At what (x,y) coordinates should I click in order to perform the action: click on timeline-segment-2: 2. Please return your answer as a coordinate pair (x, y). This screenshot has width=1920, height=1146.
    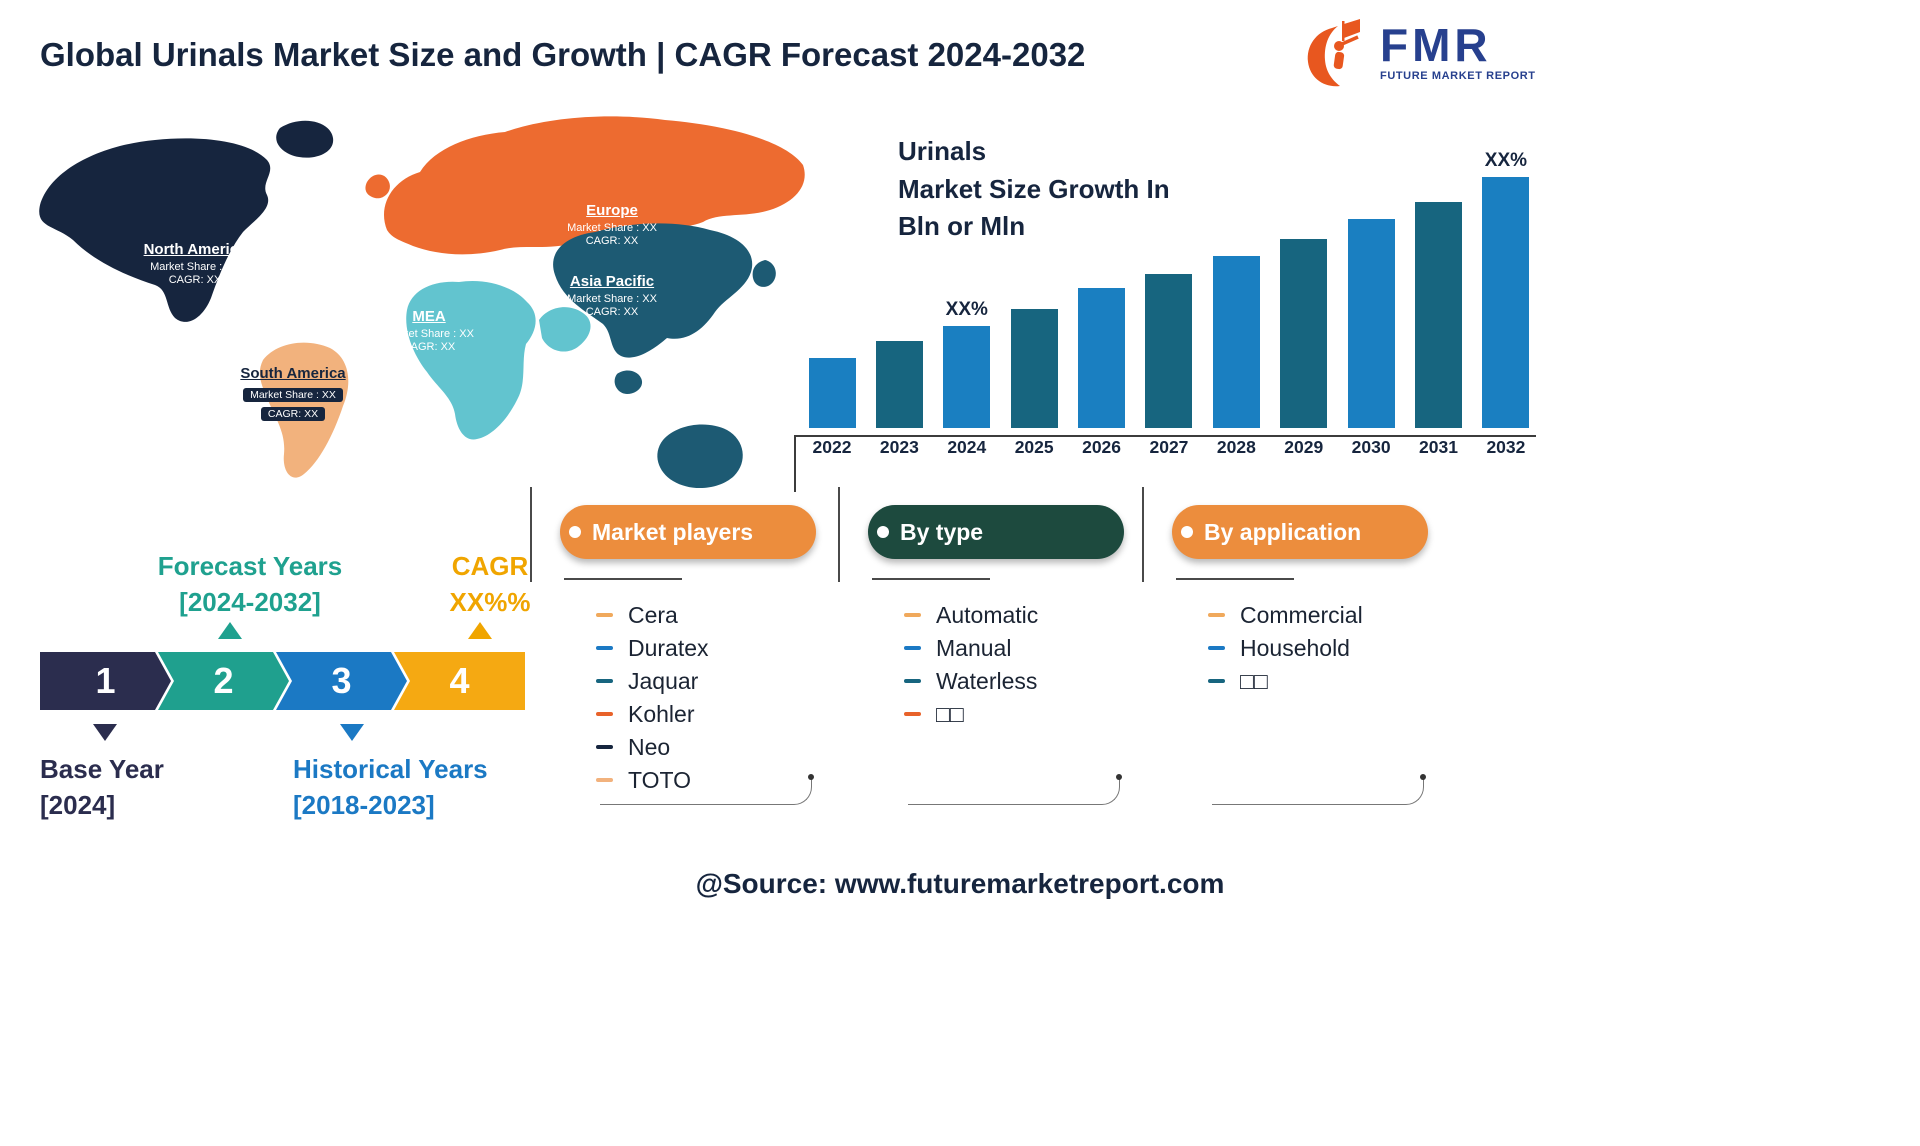
    Looking at the image, I should click on (223, 681).